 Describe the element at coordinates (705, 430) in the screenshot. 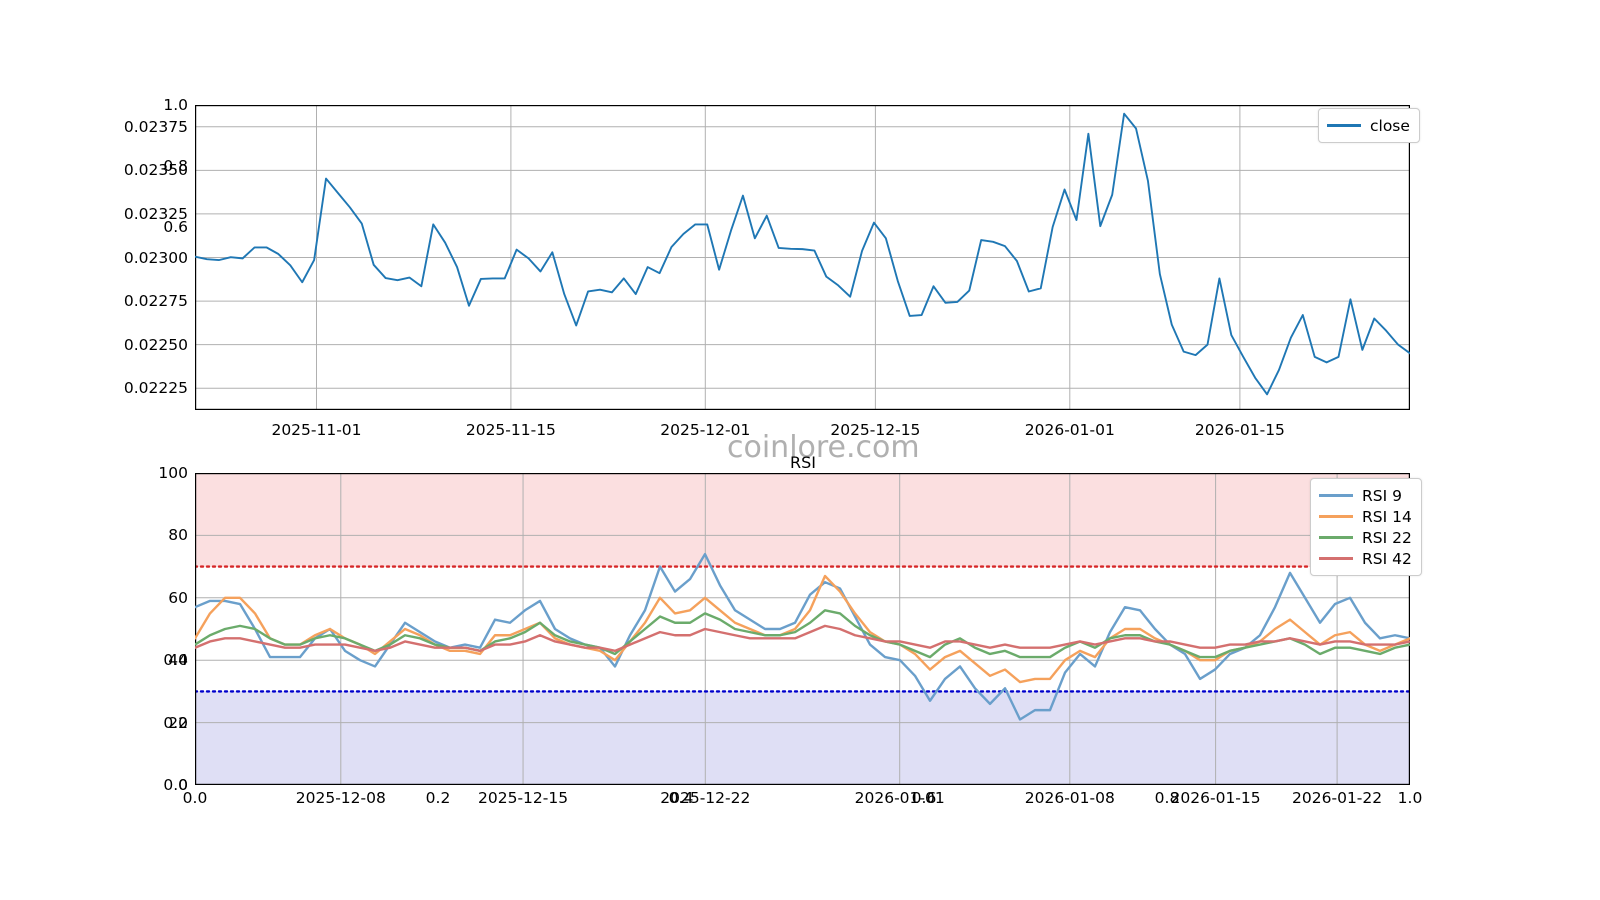

I see `price-x-tick-2025-12-01: 2025-12-01` at that location.